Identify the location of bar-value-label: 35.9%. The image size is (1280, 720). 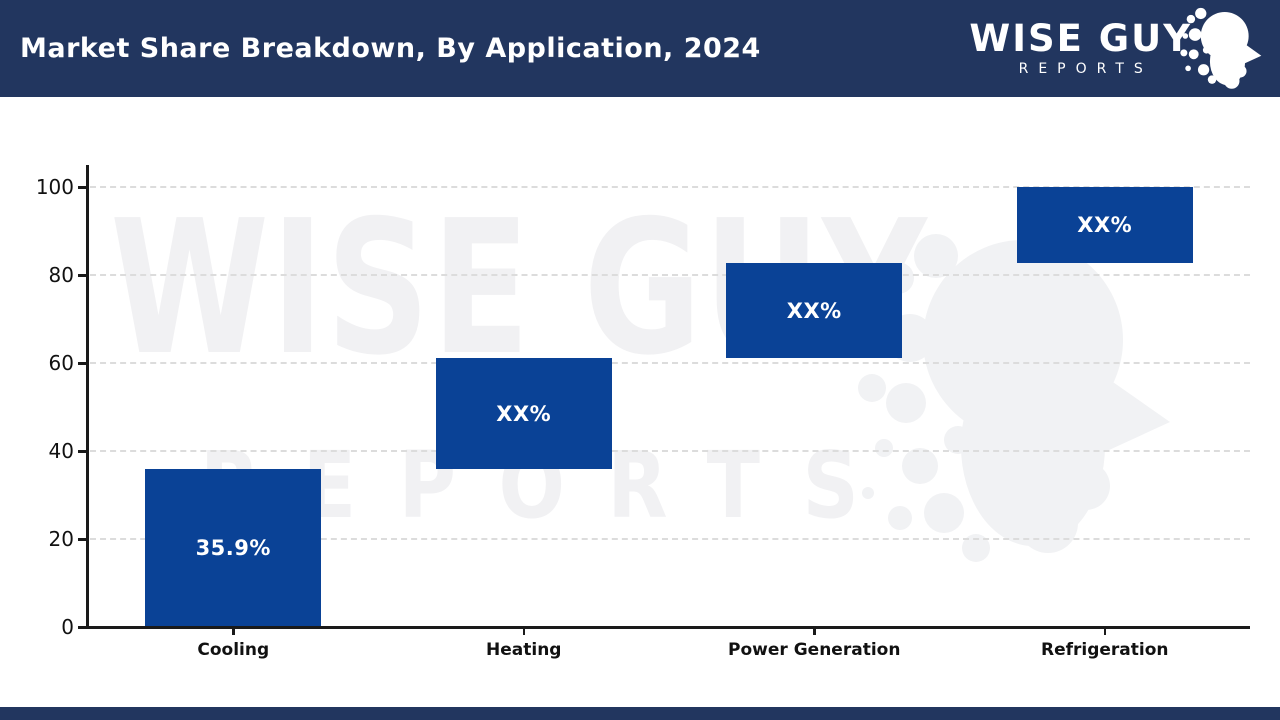
(233, 548).